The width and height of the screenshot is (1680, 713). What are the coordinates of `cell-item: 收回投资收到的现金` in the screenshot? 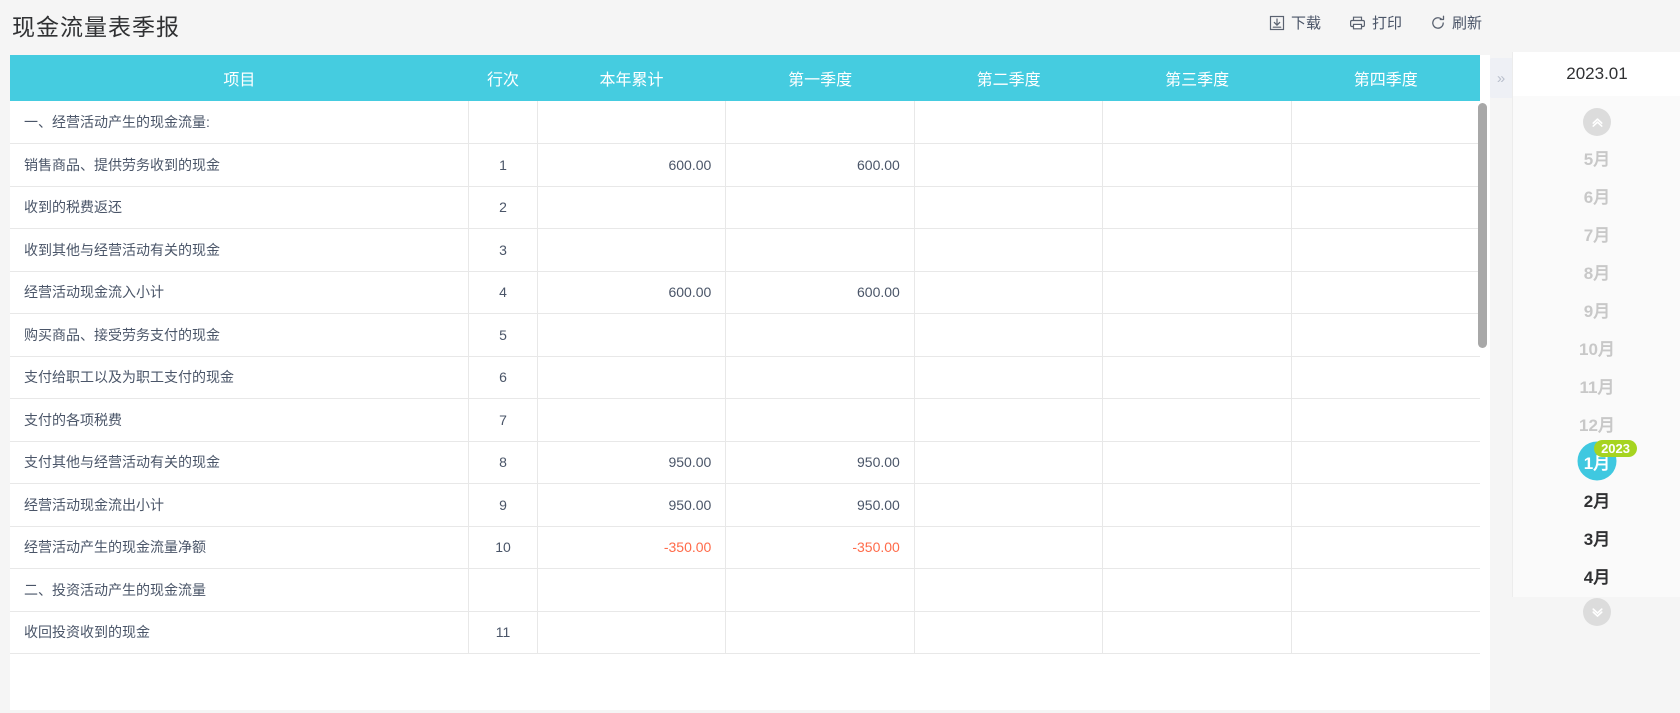 It's located at (240, 632).